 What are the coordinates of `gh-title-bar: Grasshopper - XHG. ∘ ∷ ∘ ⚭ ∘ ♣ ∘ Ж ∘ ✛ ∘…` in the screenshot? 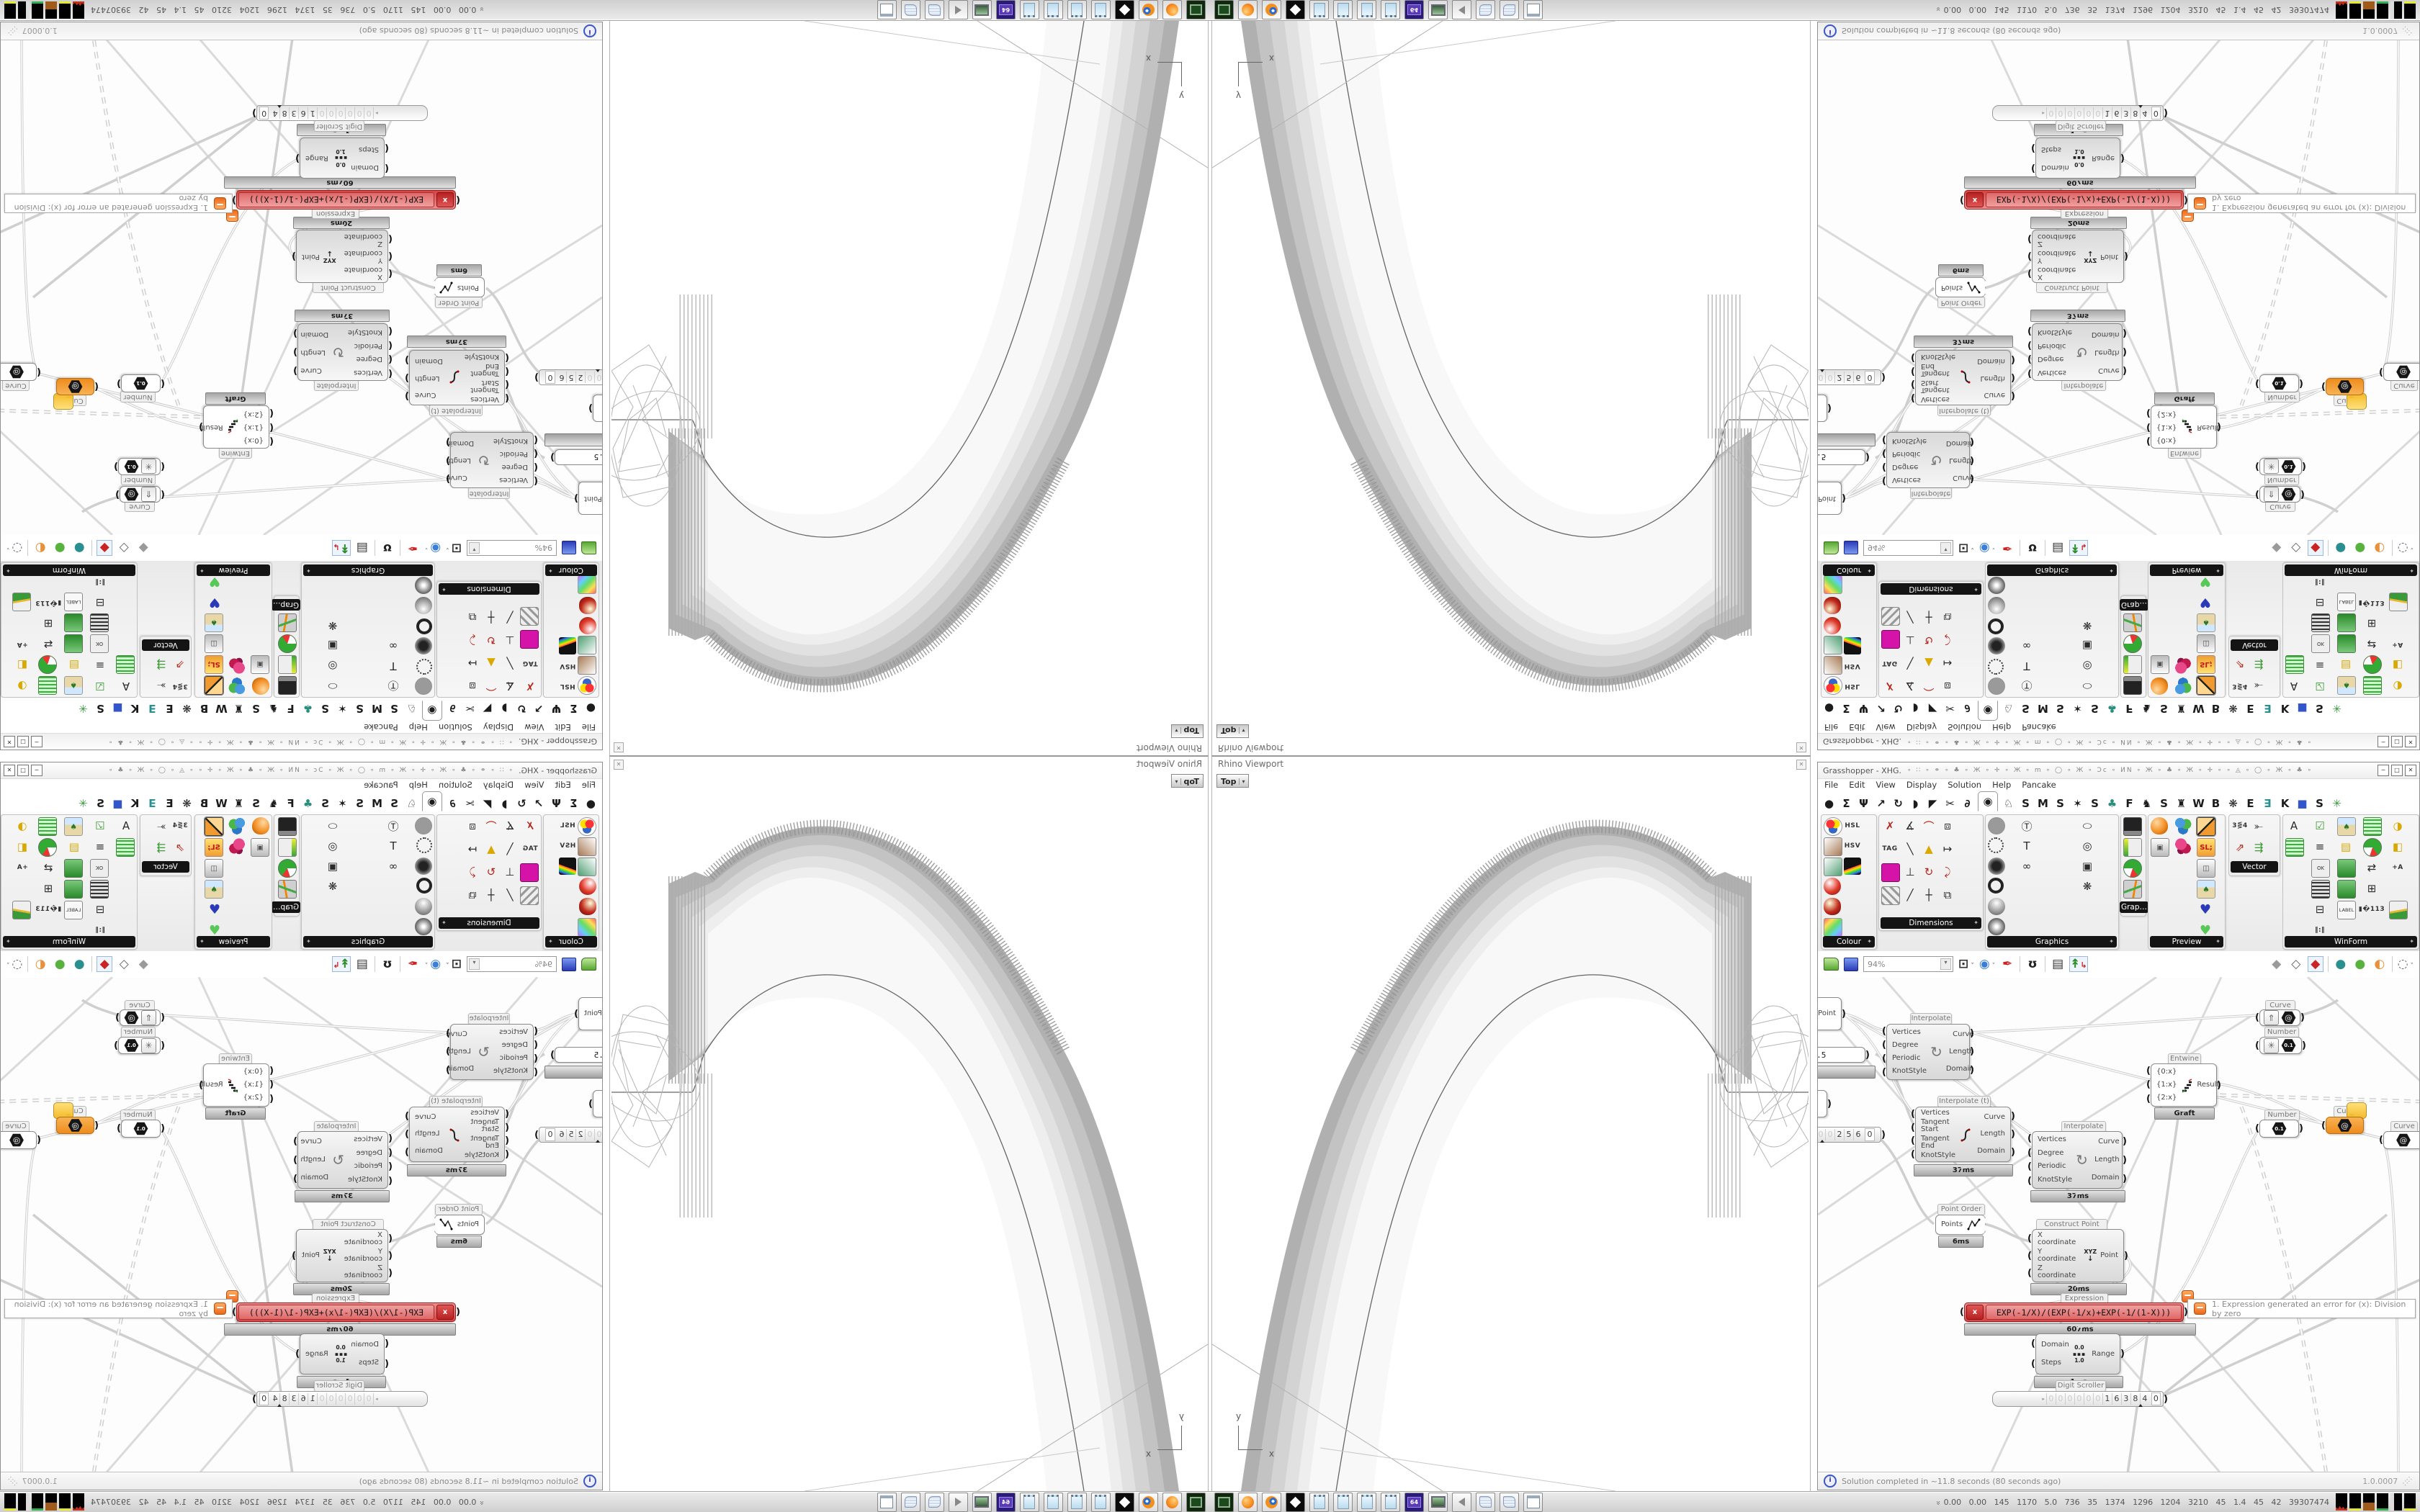 It's located at (2118, 741).